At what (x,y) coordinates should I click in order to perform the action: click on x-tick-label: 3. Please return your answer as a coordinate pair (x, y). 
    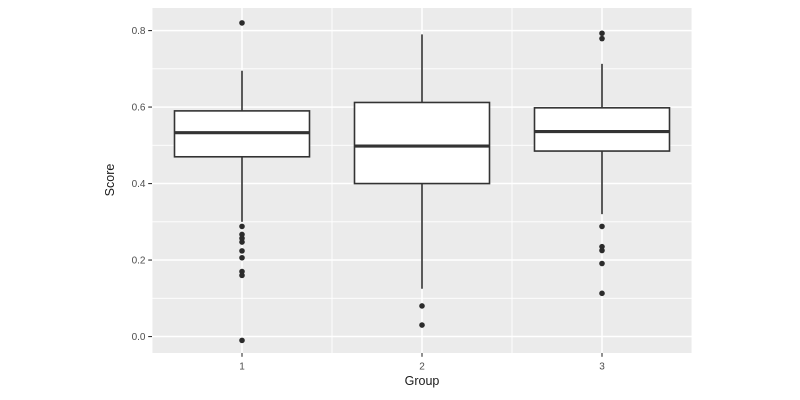
    Looking at the image, I should click on (602, 367).